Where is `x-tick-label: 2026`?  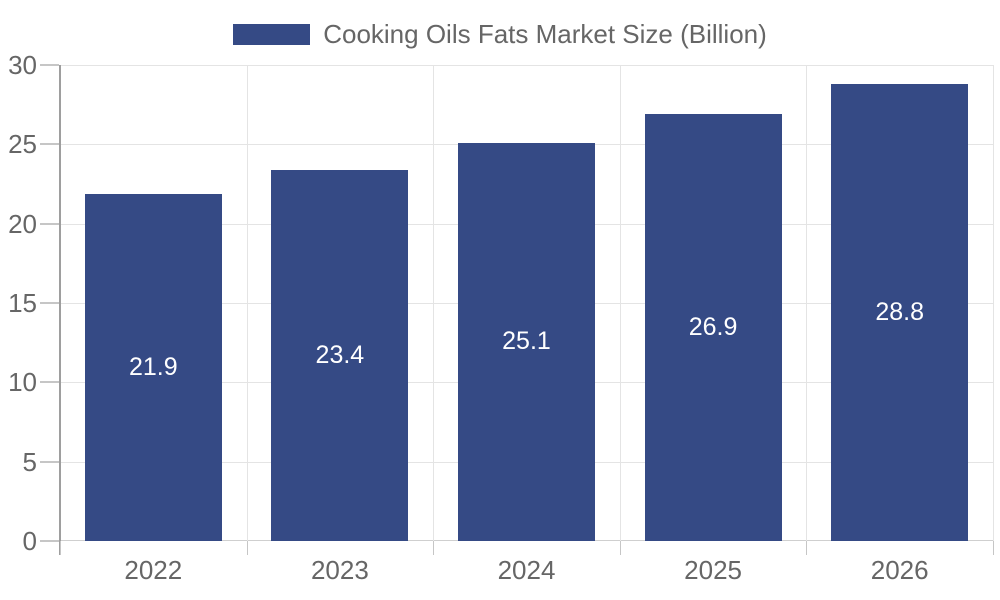
x-tick-label: 2026 is located at coordinates (899, 570).